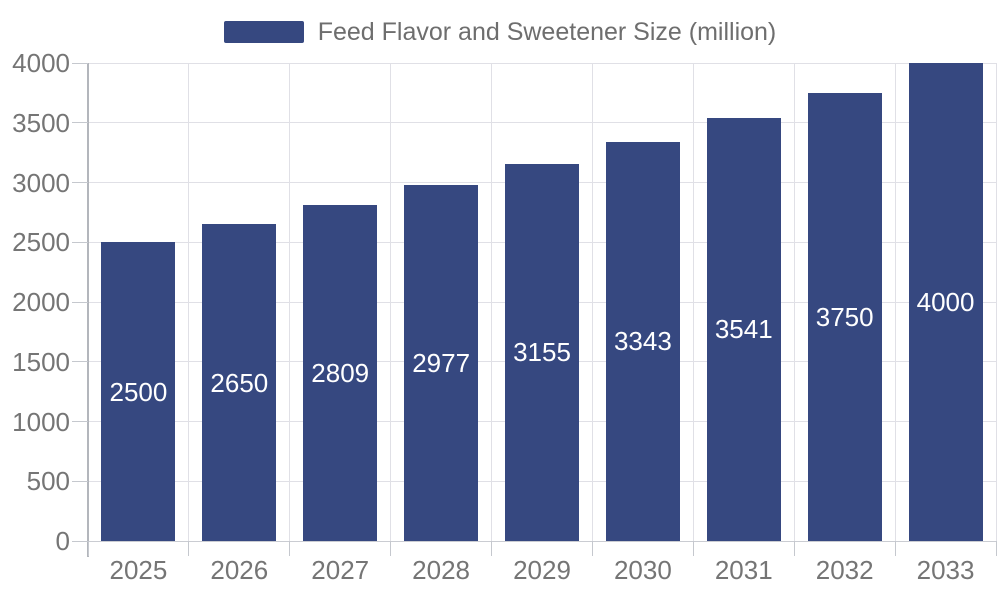 This screenshot has height=600, width=1000. I want to click on x-tick-label: 2030, so click(642, 570).